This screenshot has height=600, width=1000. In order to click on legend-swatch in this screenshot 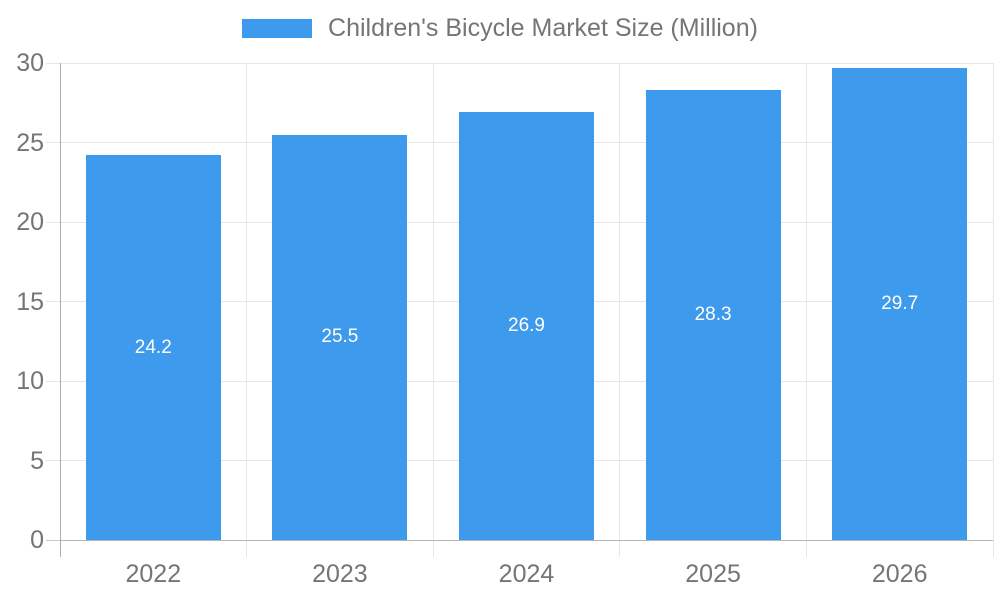, I will do `click(277, 28)`.